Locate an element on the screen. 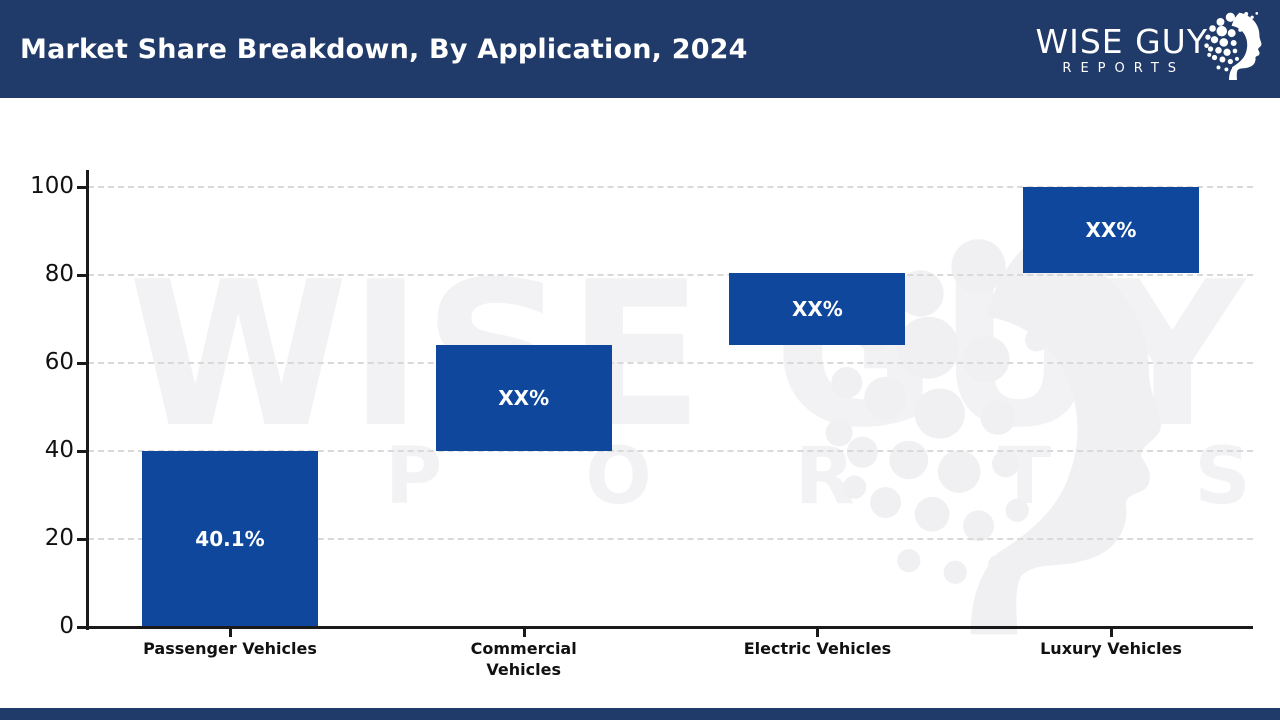 The width and height of the screenshot is (1280, 720). x-category-label: Passenger Vehicles is located at coordinates (230, 648).